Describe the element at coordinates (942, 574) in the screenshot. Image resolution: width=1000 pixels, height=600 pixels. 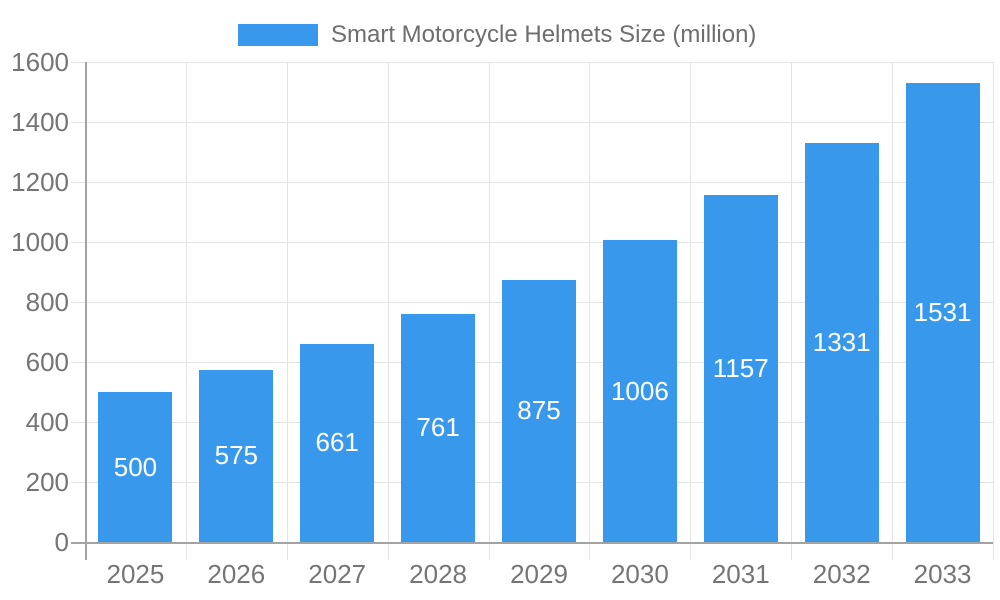
I see `x-axis-tick-label: 2033` at that location.